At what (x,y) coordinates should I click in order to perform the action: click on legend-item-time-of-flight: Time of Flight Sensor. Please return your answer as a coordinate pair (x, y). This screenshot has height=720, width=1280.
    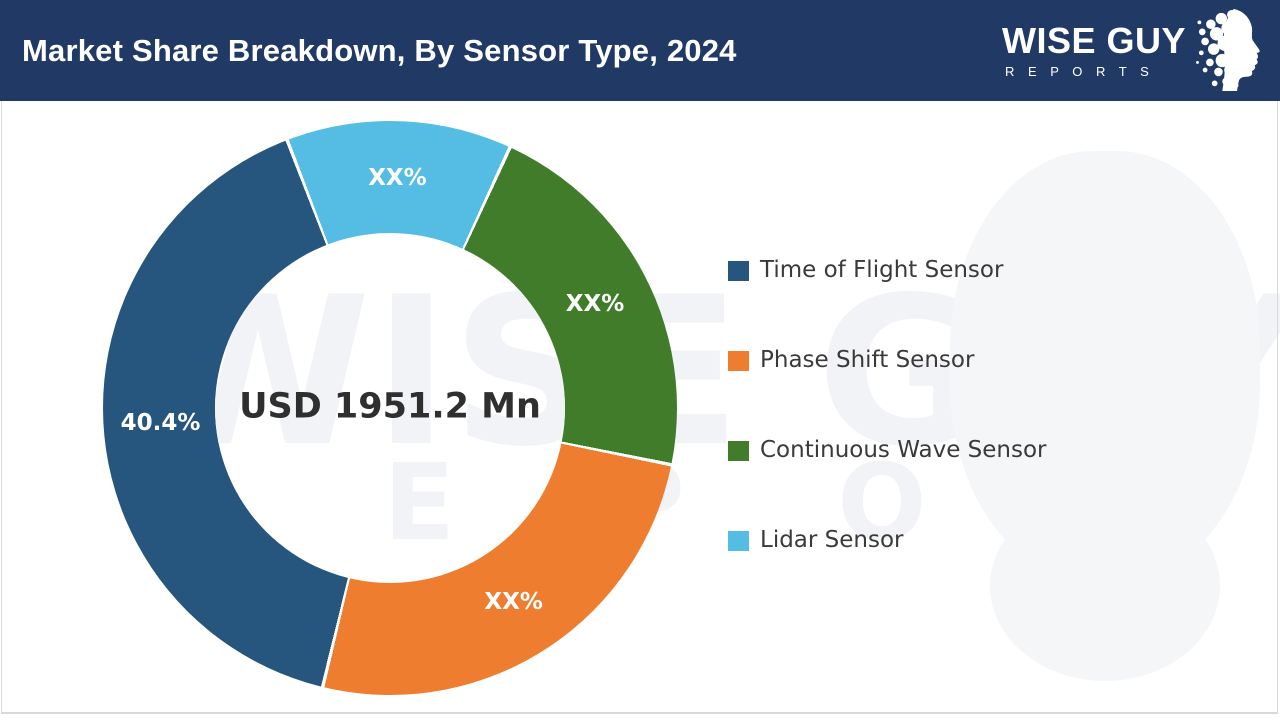
    Looking at the image, I should click on (887, 271).